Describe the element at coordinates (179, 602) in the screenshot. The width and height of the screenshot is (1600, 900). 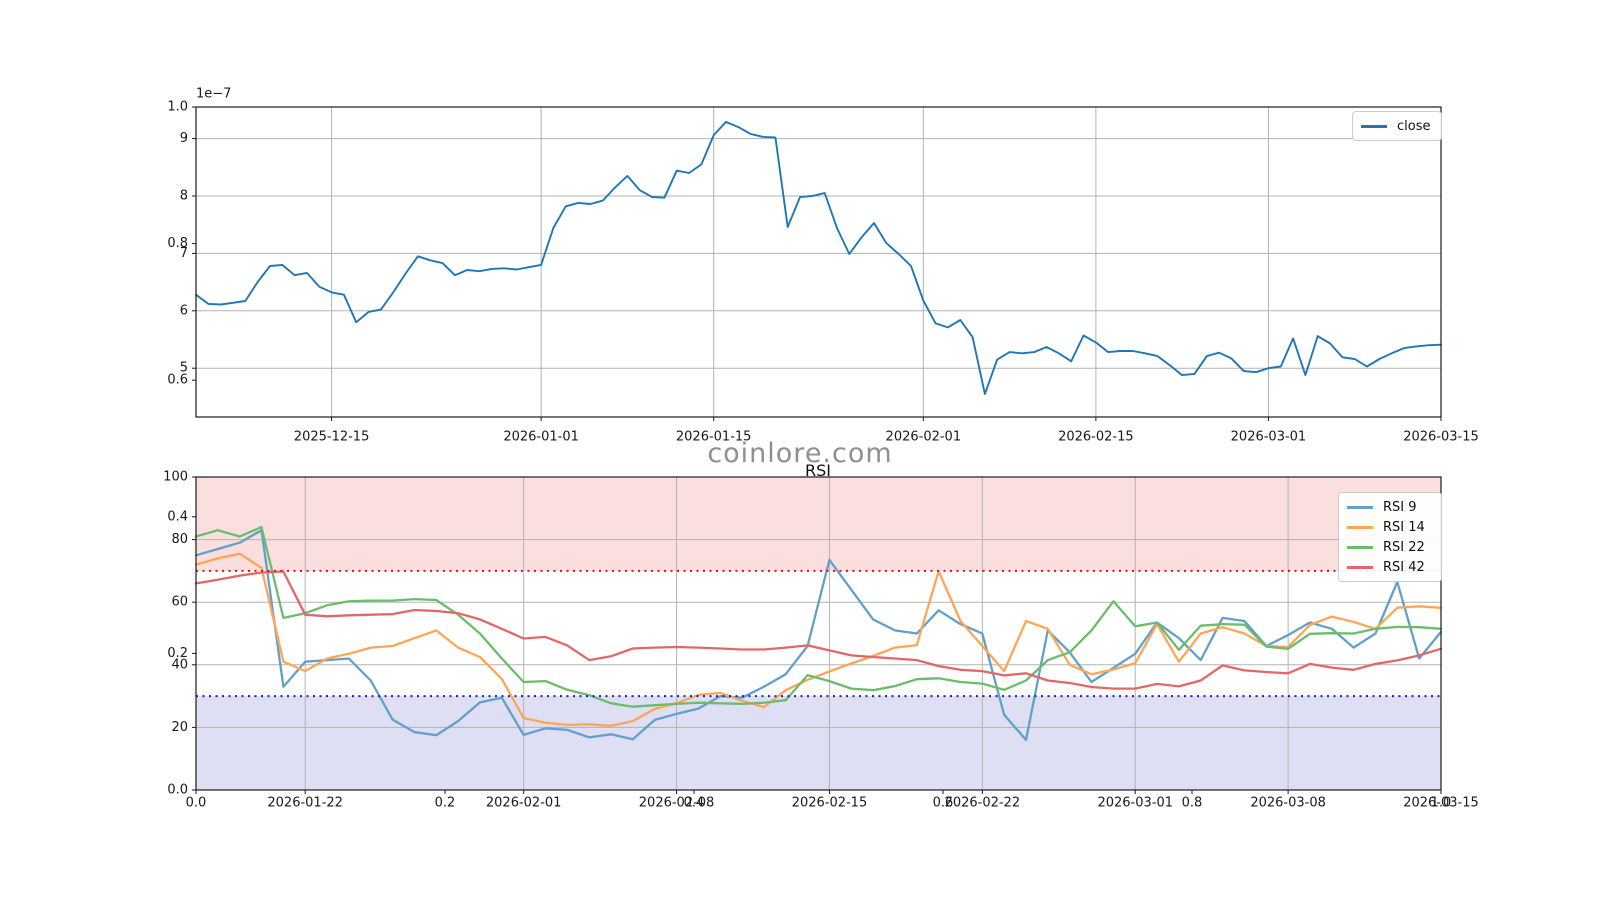
I see `rsi-ytick-label: 60` at that location.